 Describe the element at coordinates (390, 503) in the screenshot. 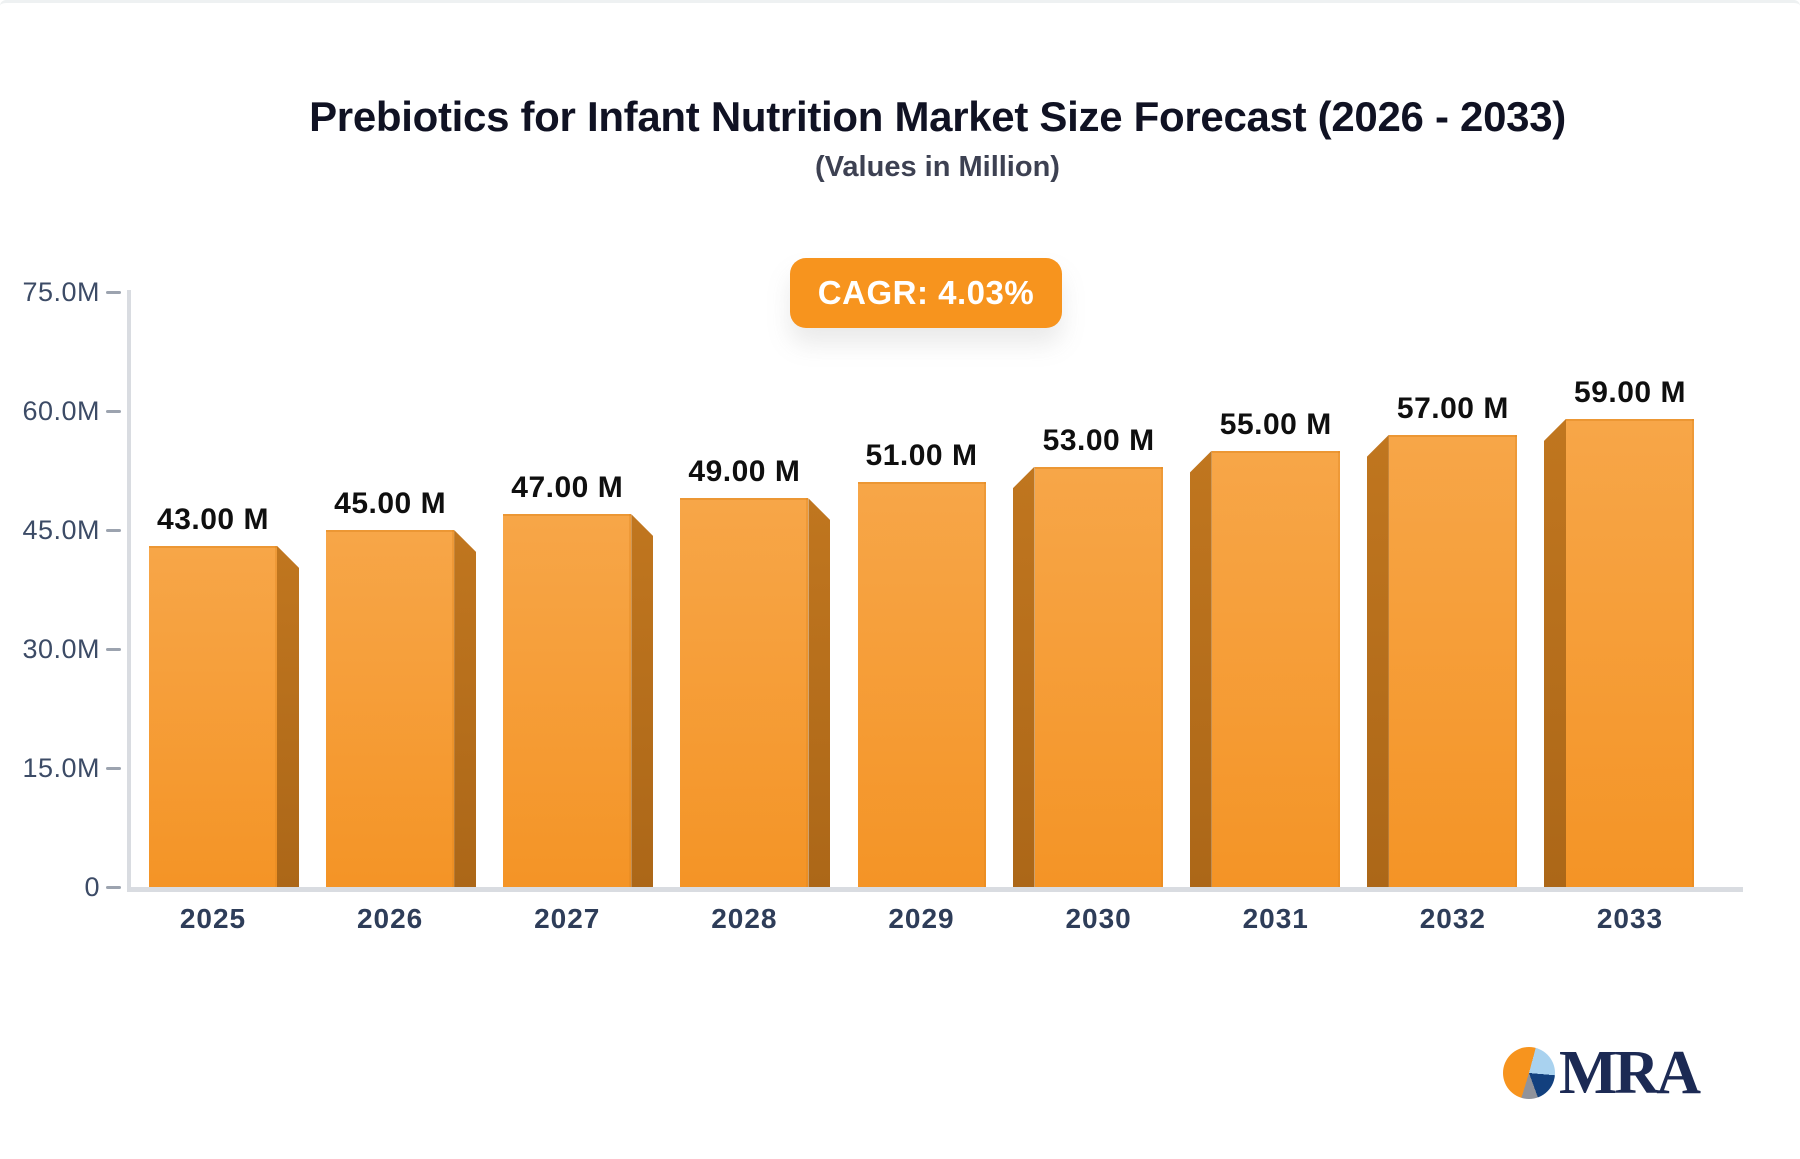

I see `bar-value-label: 45.00 M` at that location.